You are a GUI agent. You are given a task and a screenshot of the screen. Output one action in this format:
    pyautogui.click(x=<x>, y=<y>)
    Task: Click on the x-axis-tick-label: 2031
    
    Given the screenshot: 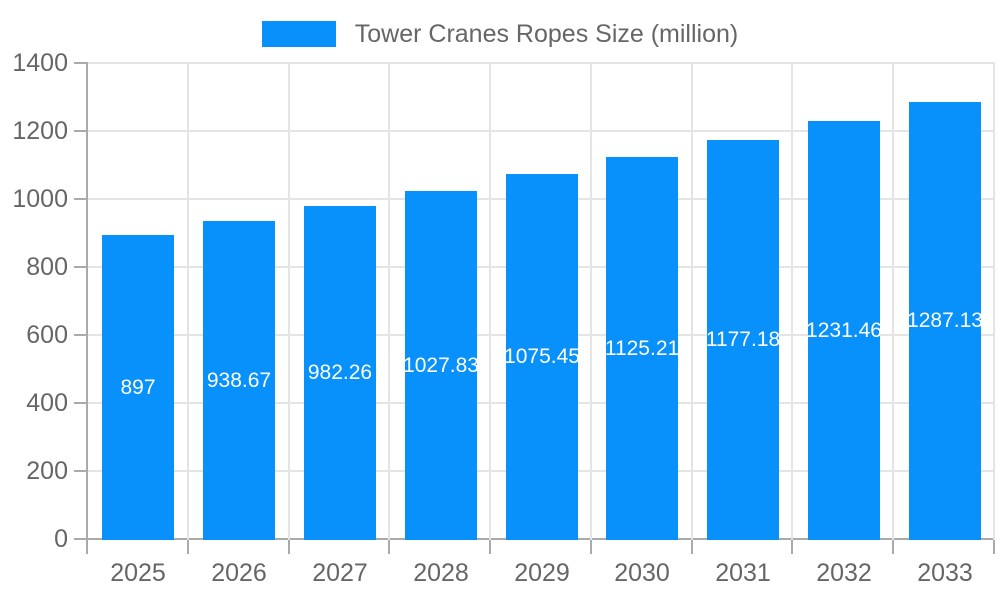 What is the action you would take?
    pyautogui.click(x=743, y=573)
    